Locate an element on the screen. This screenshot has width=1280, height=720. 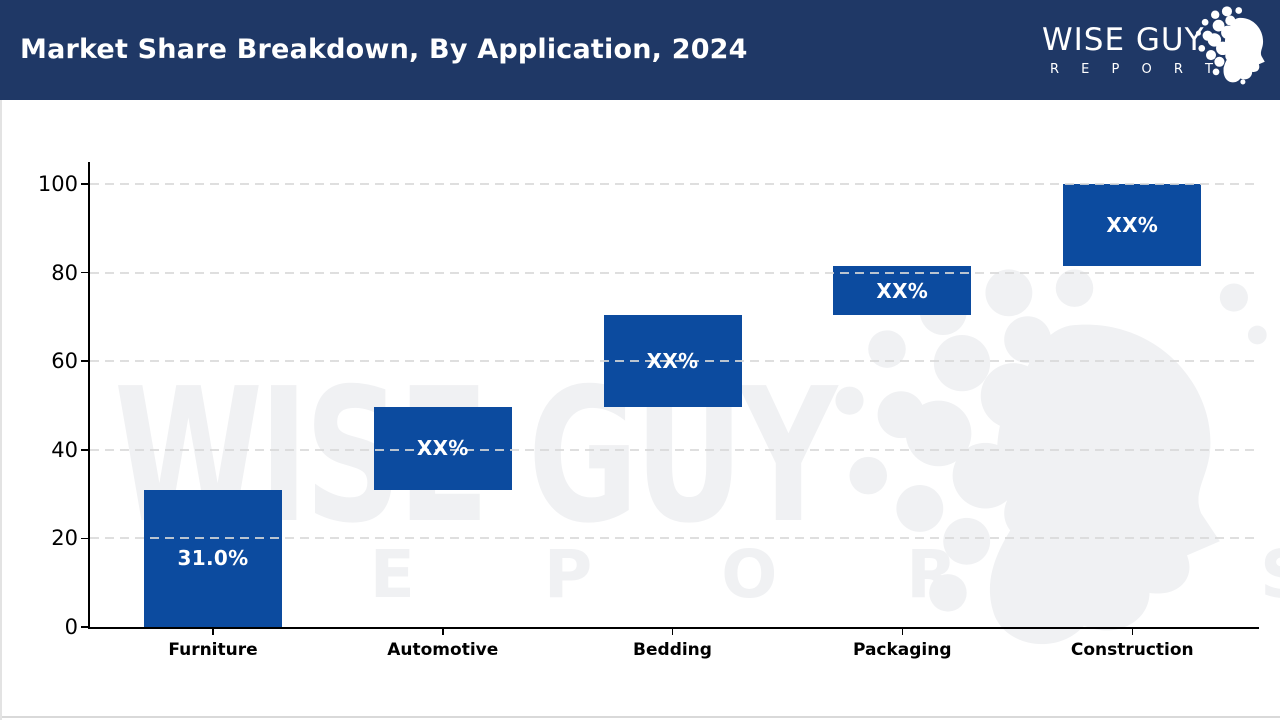
bar-construction is located at coordinates (1132, 225).